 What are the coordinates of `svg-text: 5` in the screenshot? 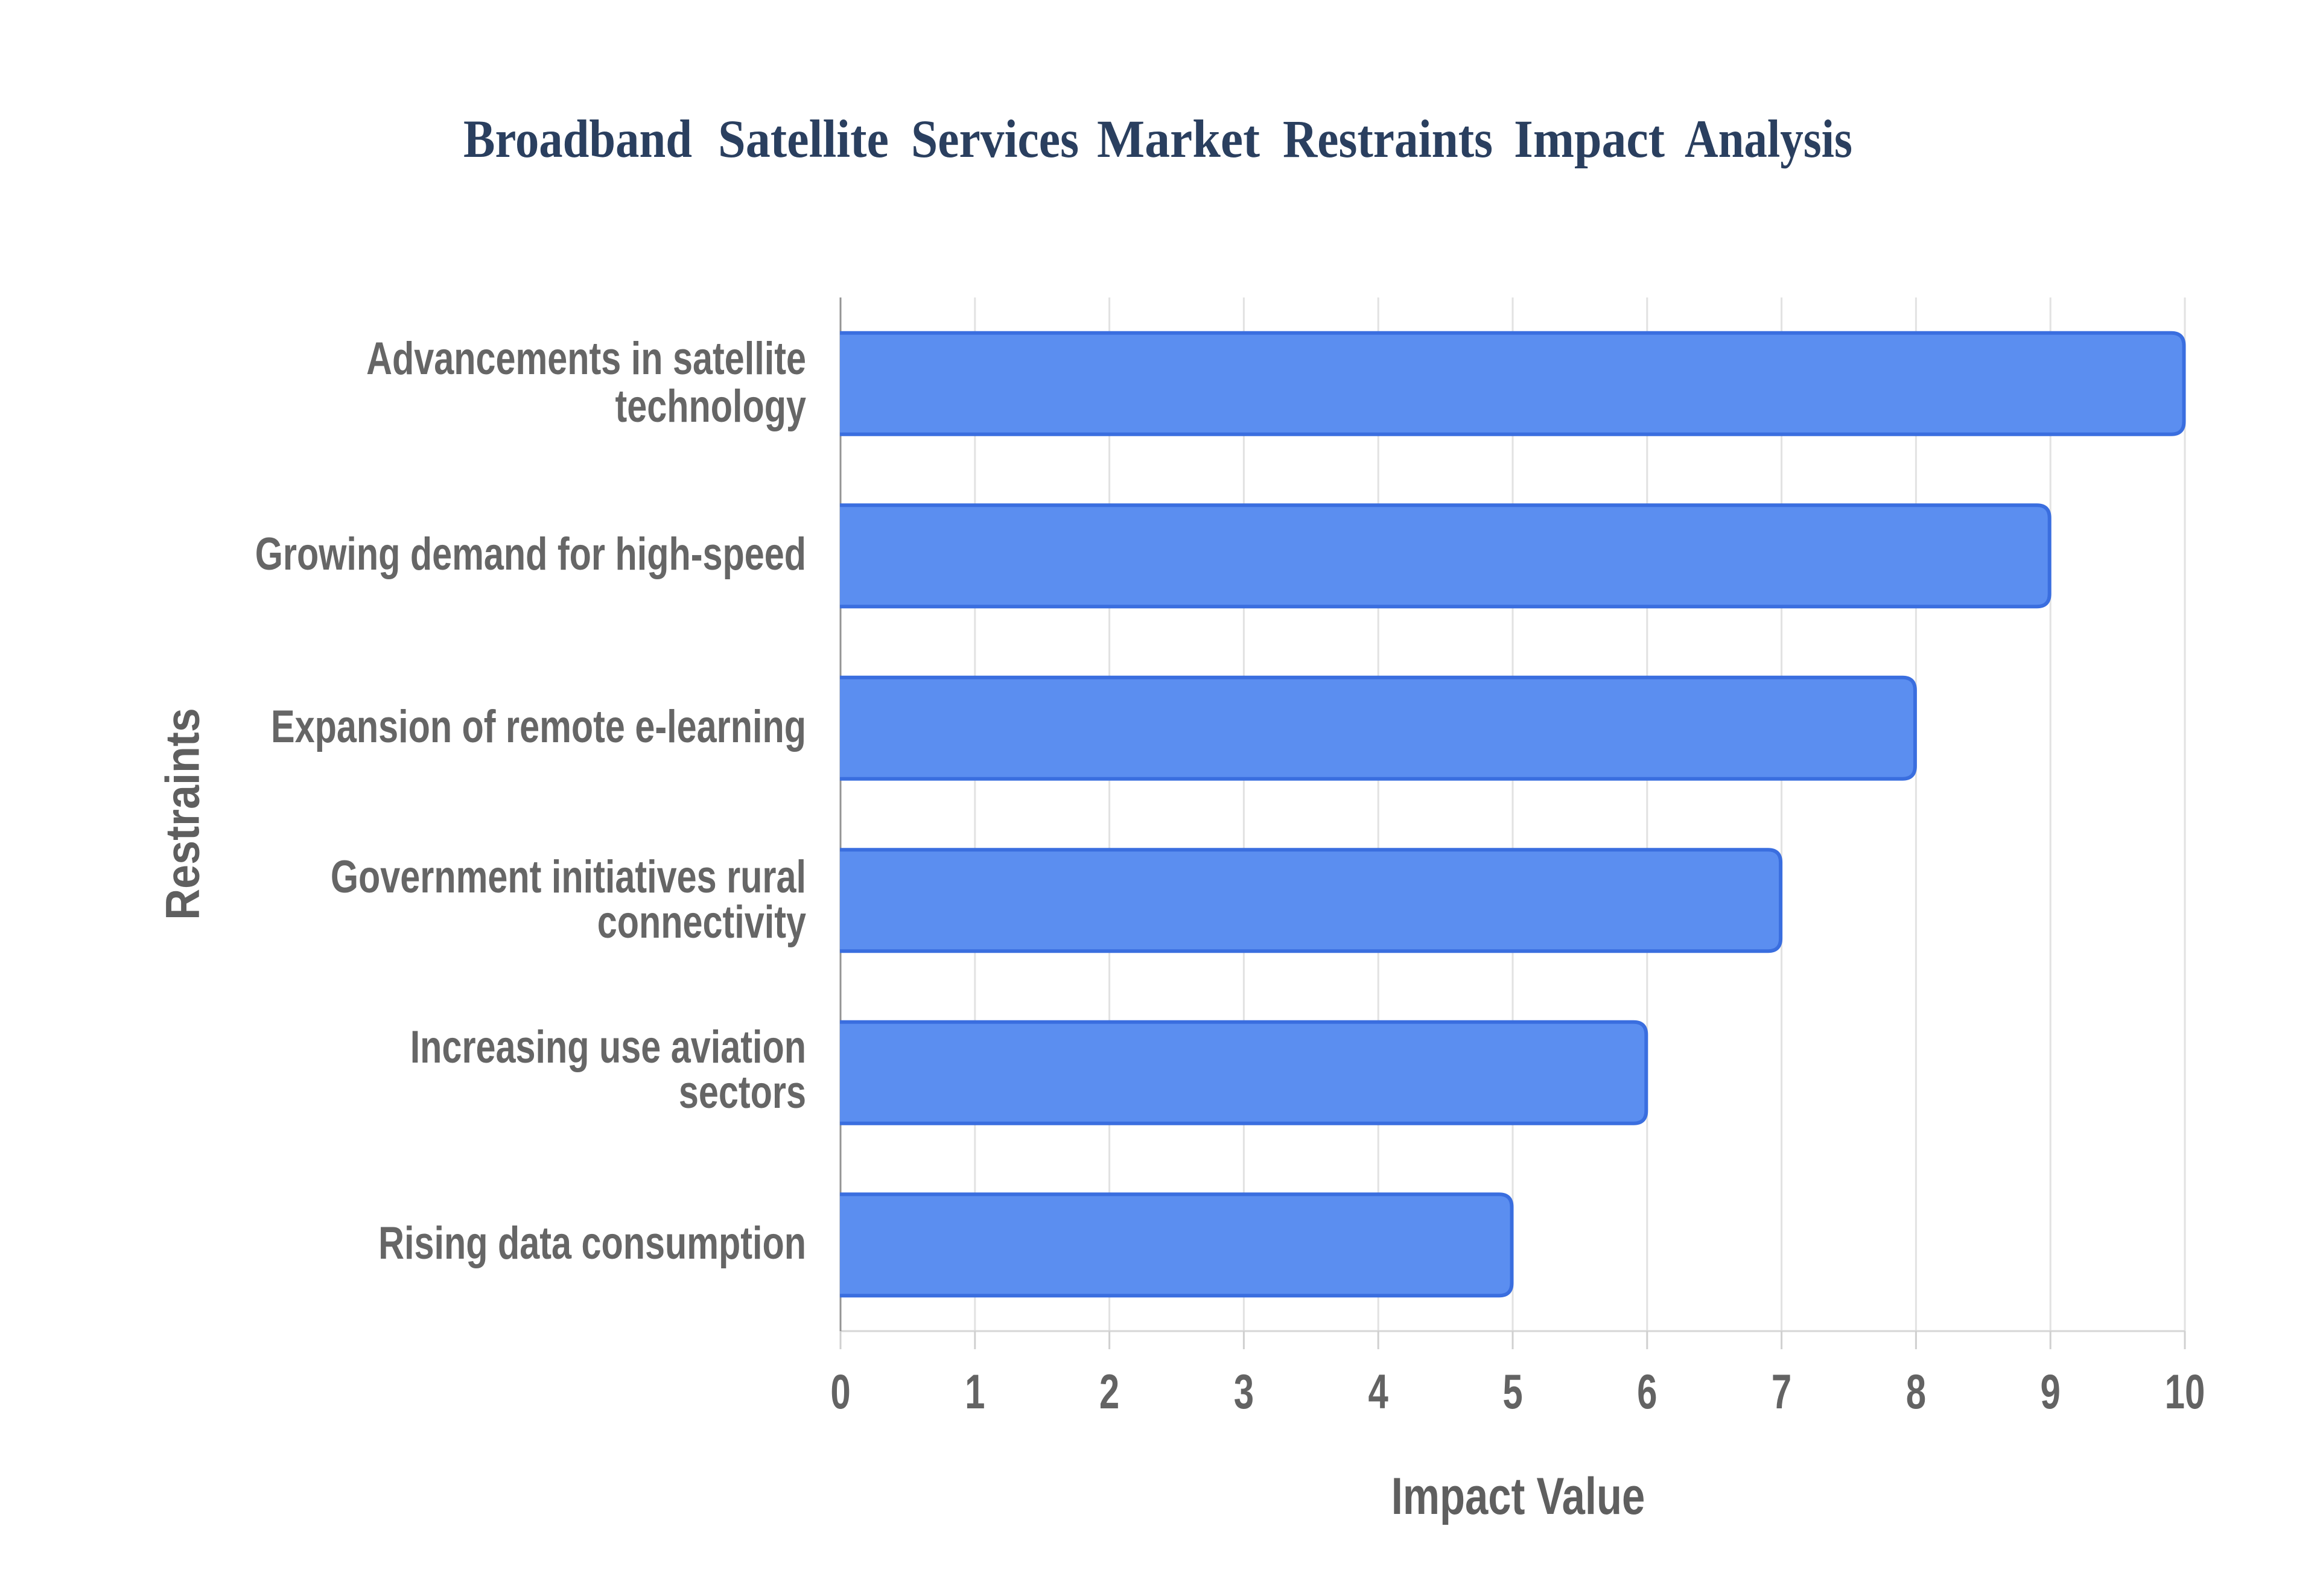 It's located at (1512, 1392).